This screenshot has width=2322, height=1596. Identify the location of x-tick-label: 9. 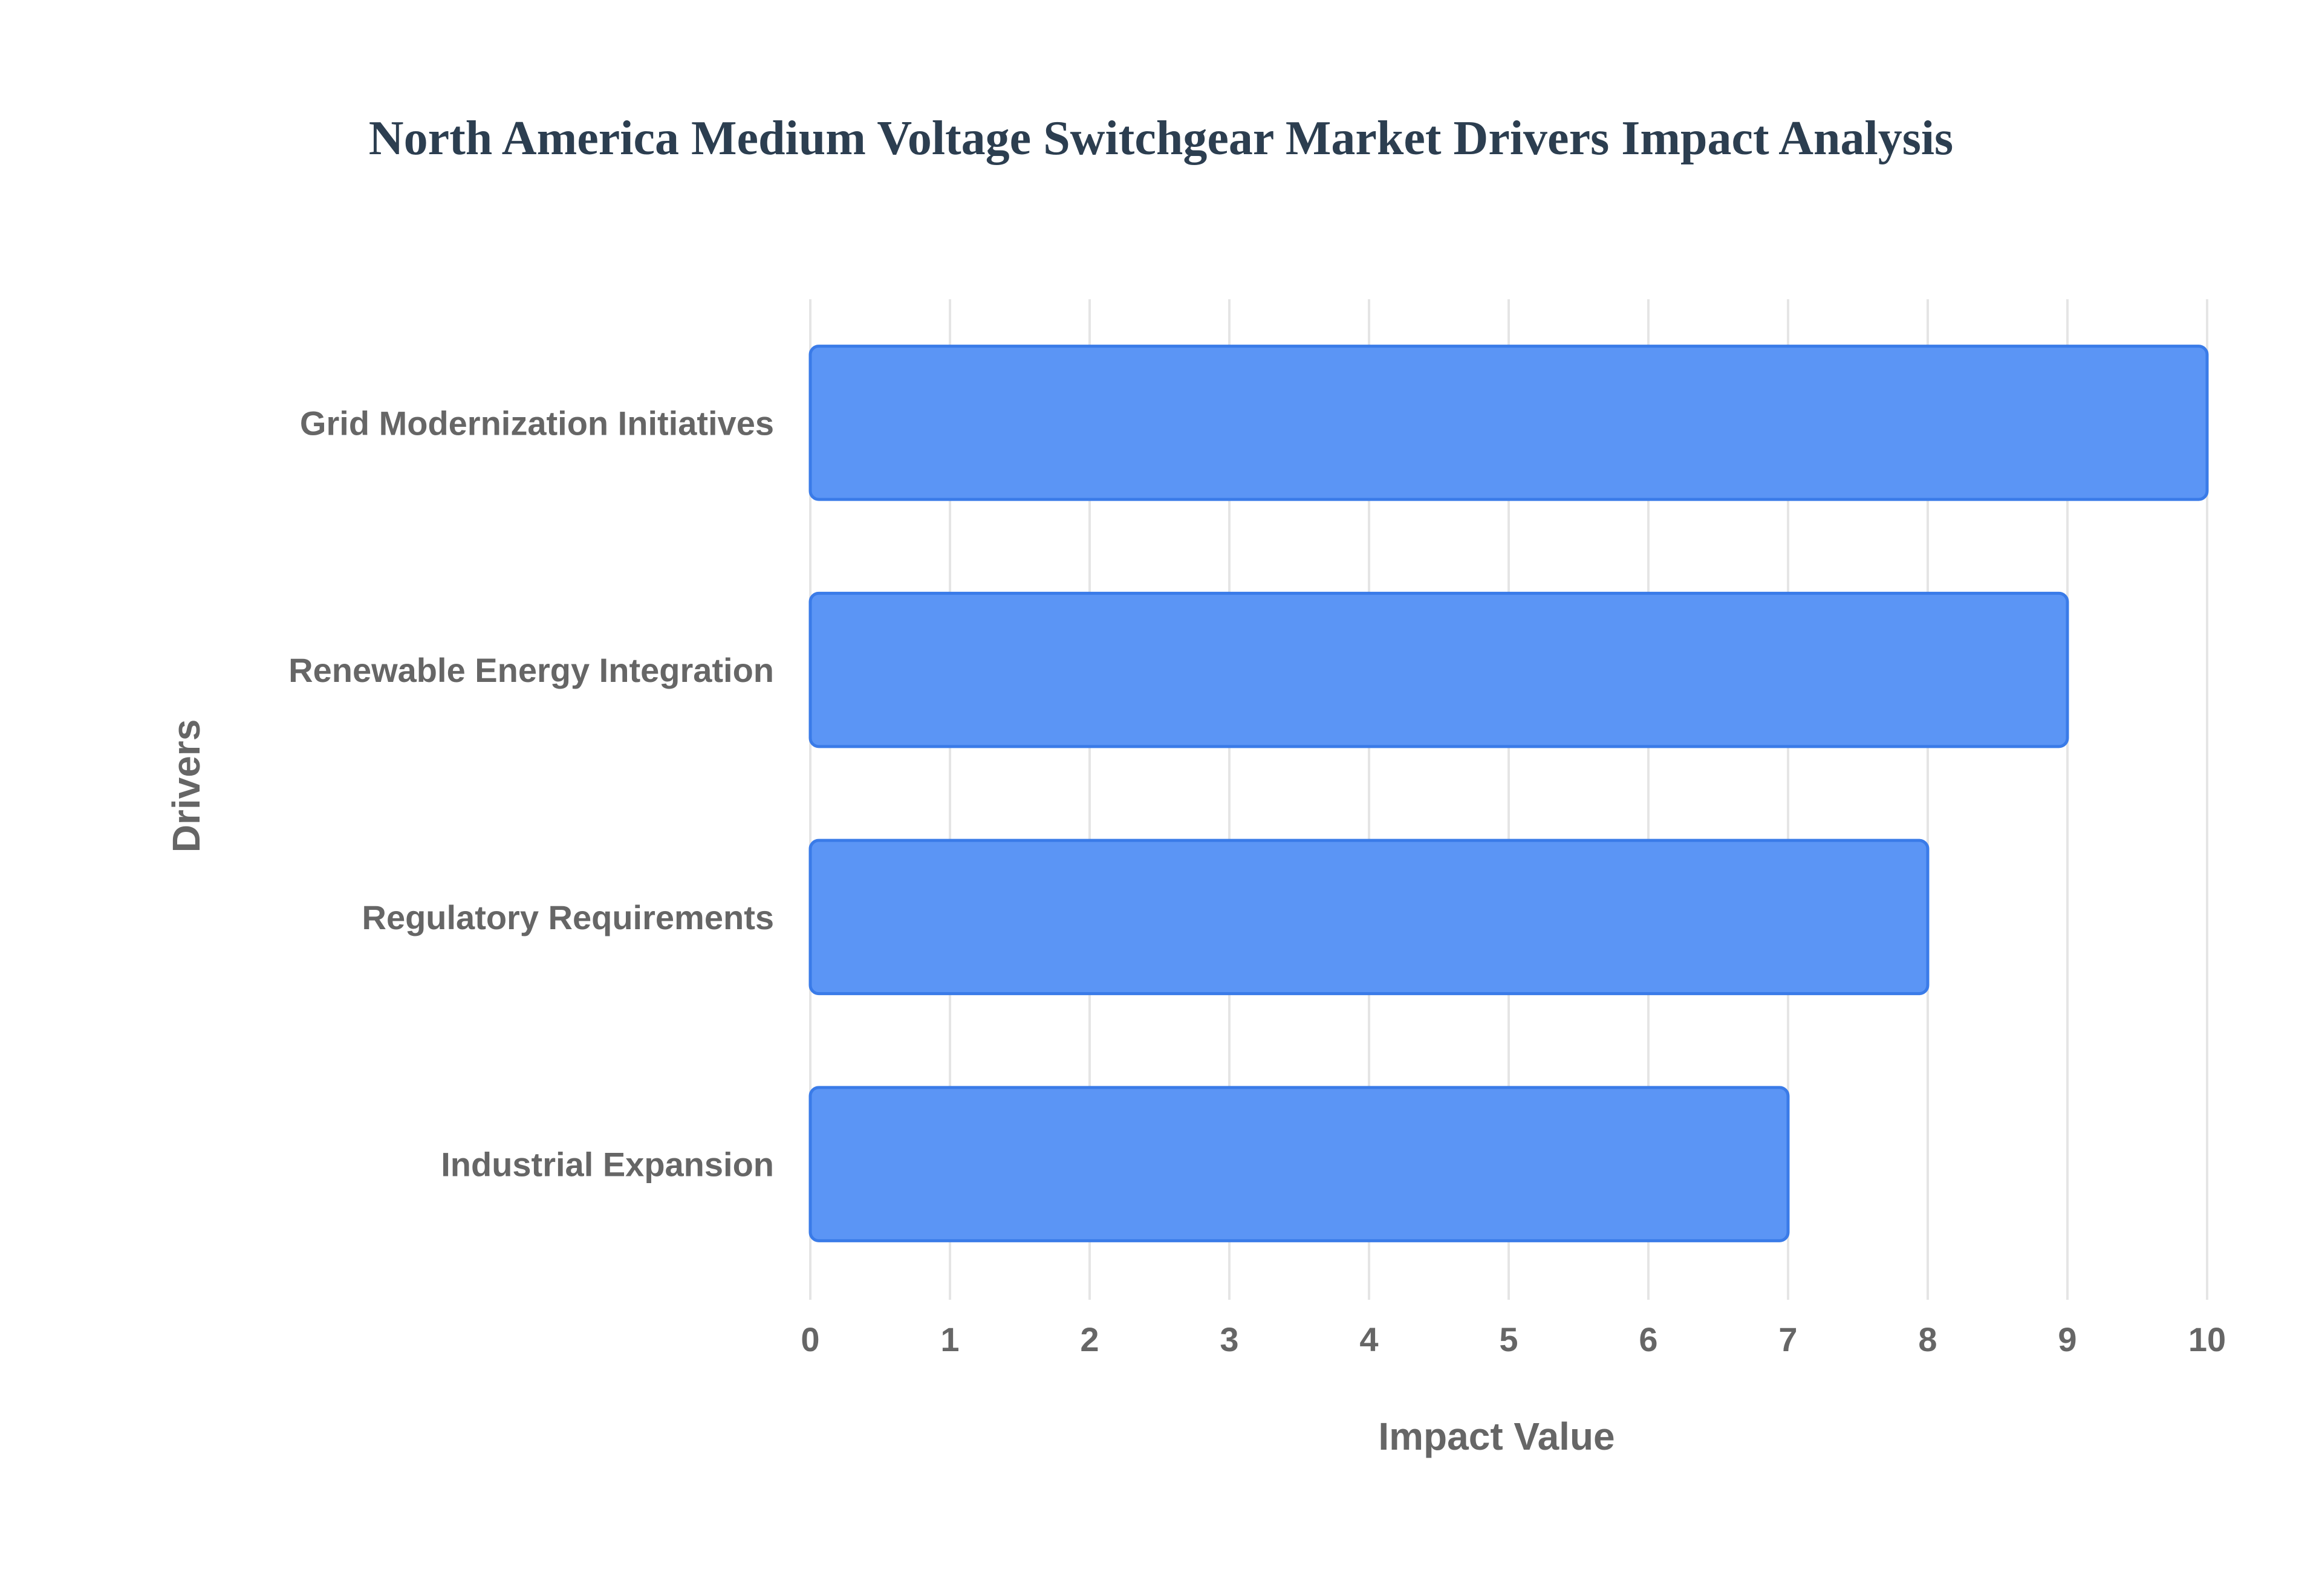
(2067, 1339).